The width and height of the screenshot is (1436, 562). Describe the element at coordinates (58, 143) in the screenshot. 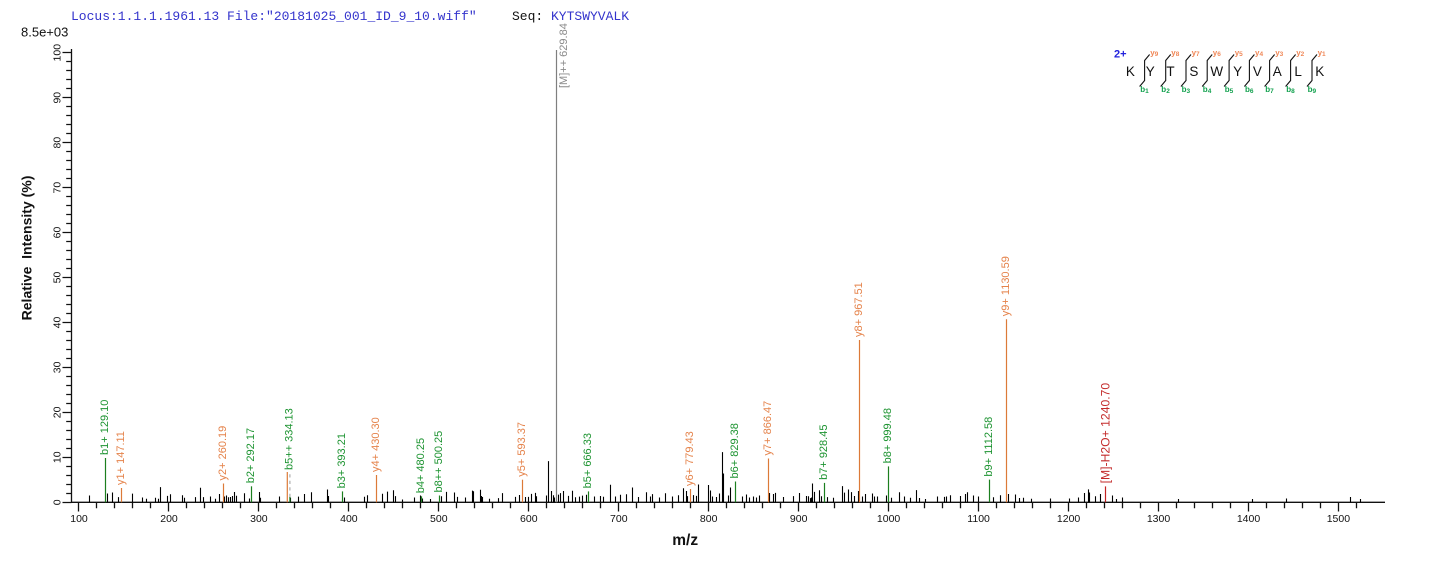

I see `svg-text: 80` at that location.